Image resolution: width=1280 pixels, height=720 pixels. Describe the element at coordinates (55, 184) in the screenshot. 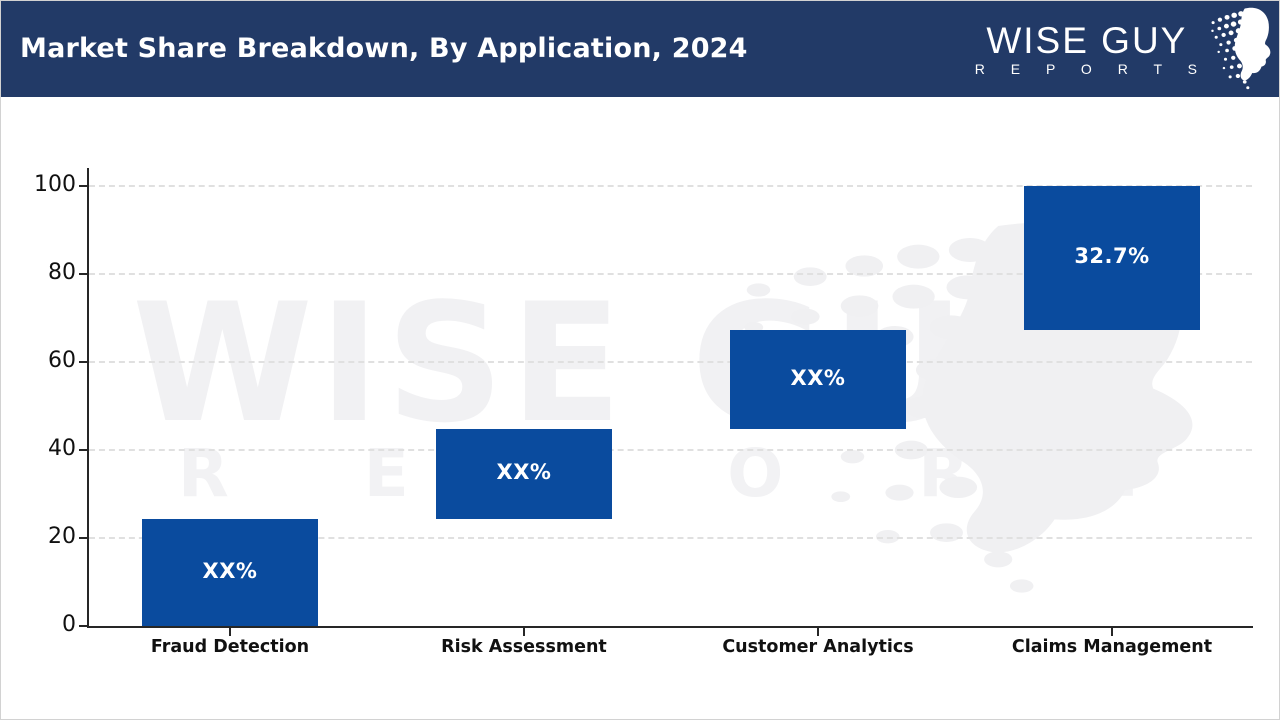

I see `y-tick-label-100: 100` at that location.